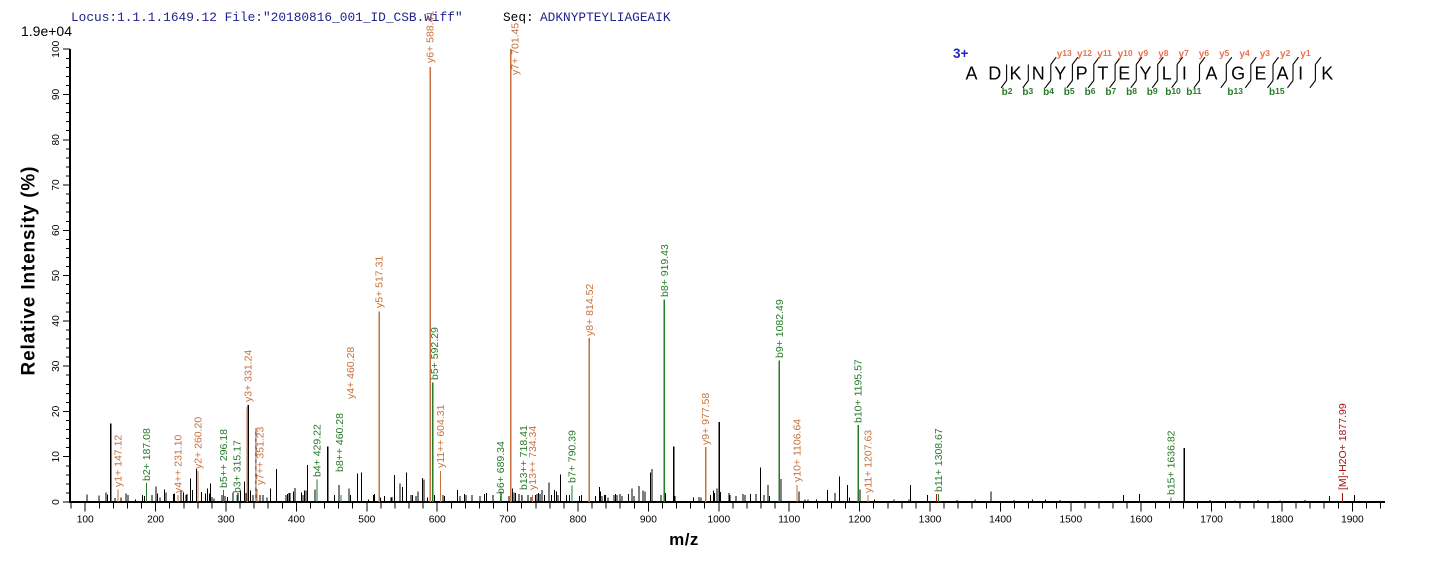 The image size is (1436, 567). Describe the element at coordinates (1143, 54) in the screenshot. I see `svg-text: y9` at that location.